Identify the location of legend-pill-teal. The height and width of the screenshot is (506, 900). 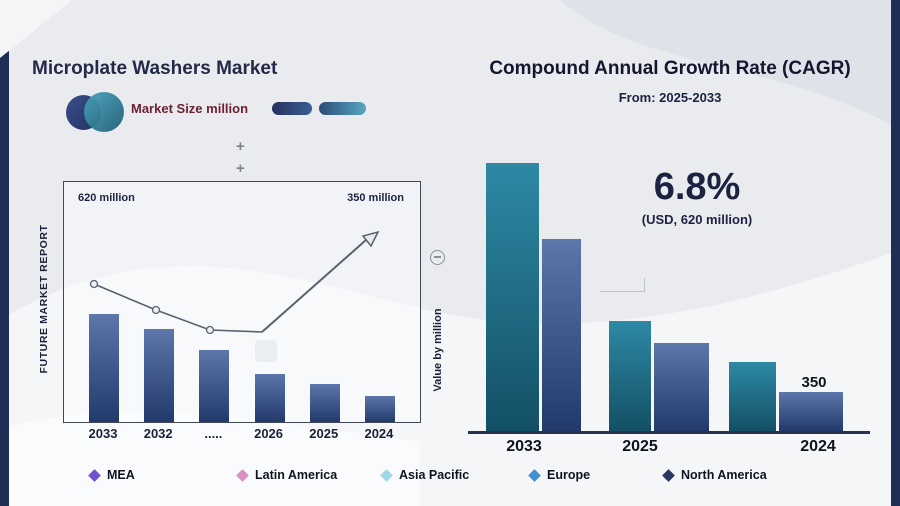
(342, 108).